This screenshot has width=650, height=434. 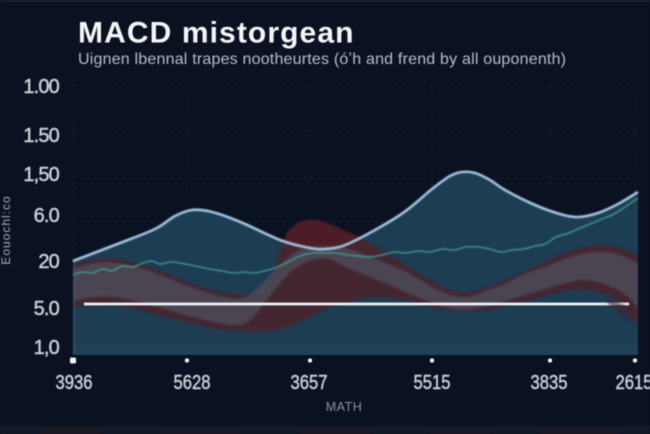 I want to click on svg-text: Eouochl:co, so click(x=6, y=229).